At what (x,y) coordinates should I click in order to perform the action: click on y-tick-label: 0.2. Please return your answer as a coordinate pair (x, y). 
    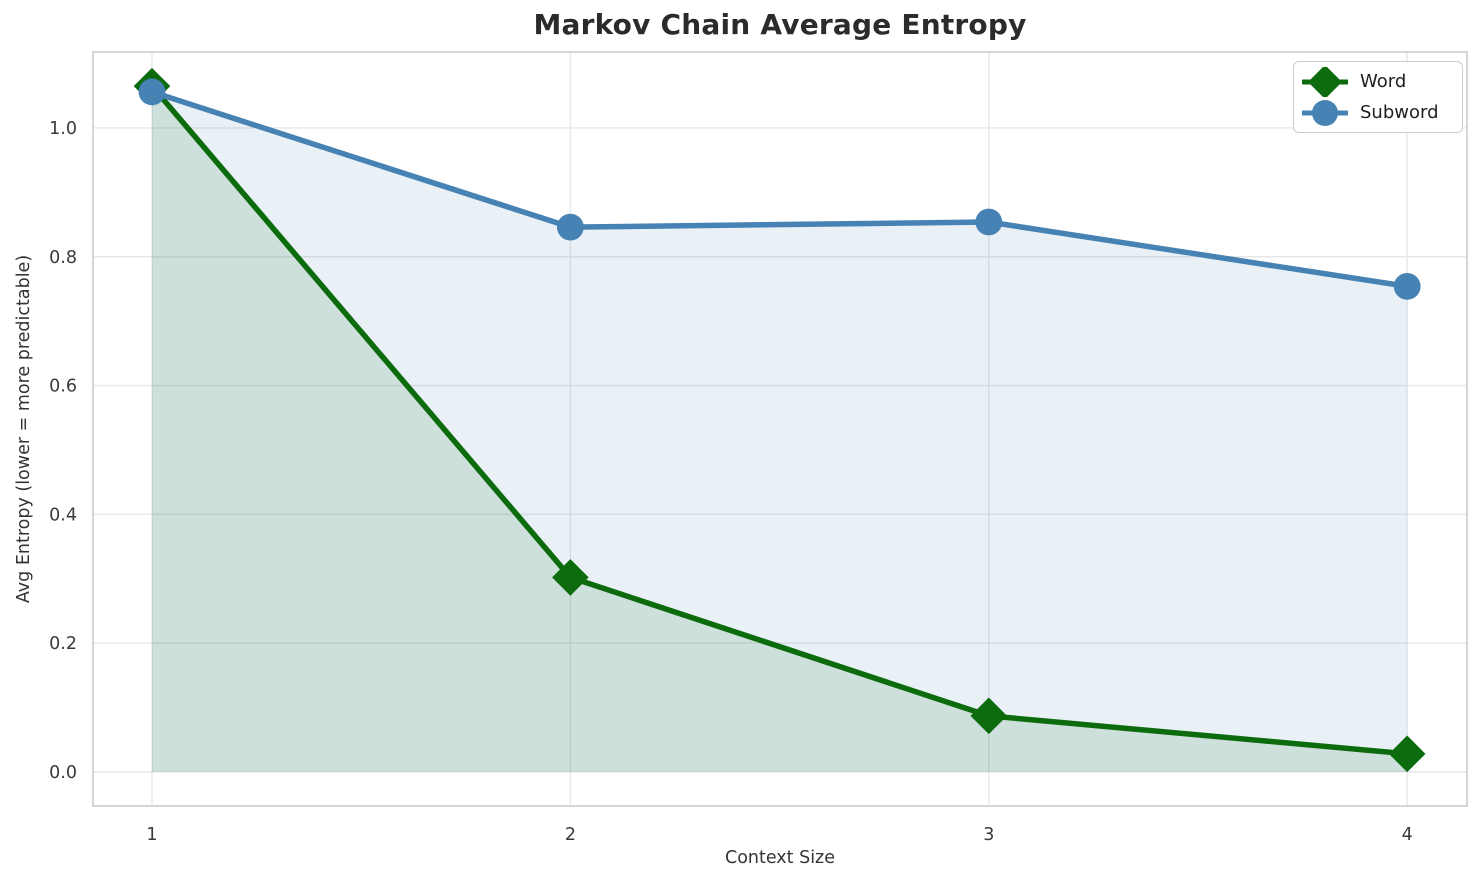
    Looking at the image, I should click on (63, 644).